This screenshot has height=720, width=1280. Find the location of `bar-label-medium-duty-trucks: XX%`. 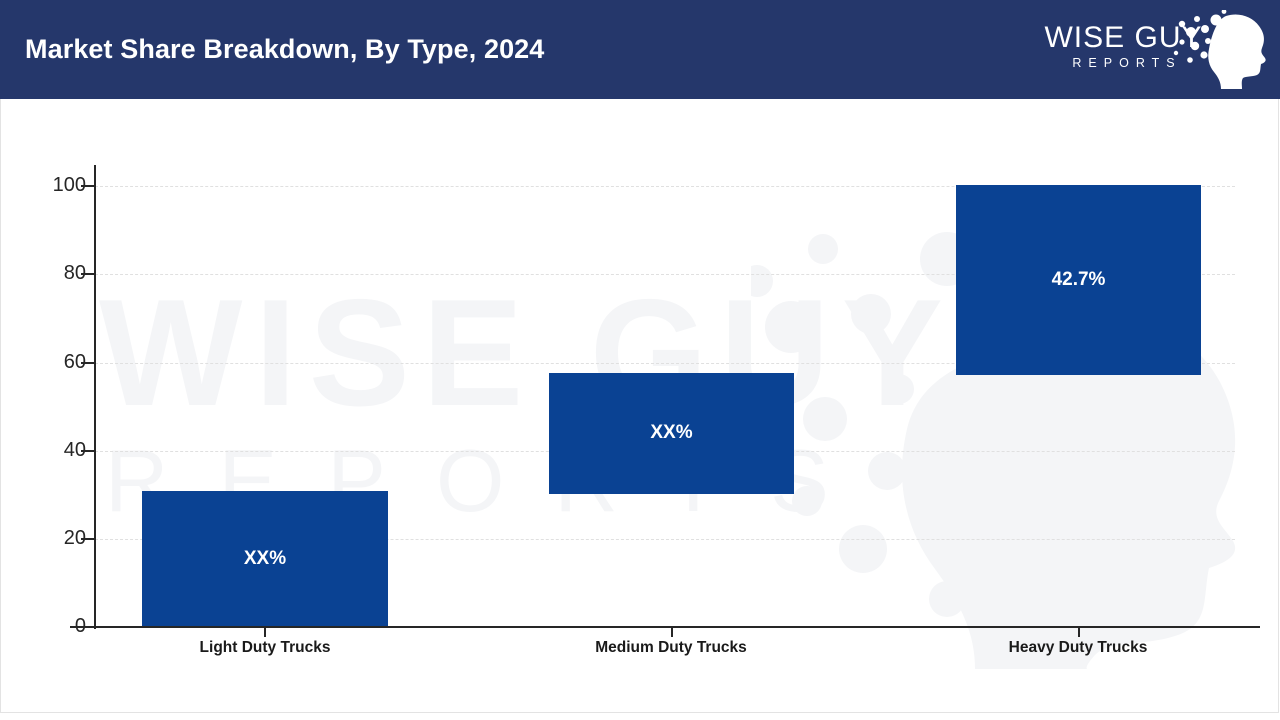

bar-label-medium-duty-trucks: XX% is located at coordinates (671, 432).